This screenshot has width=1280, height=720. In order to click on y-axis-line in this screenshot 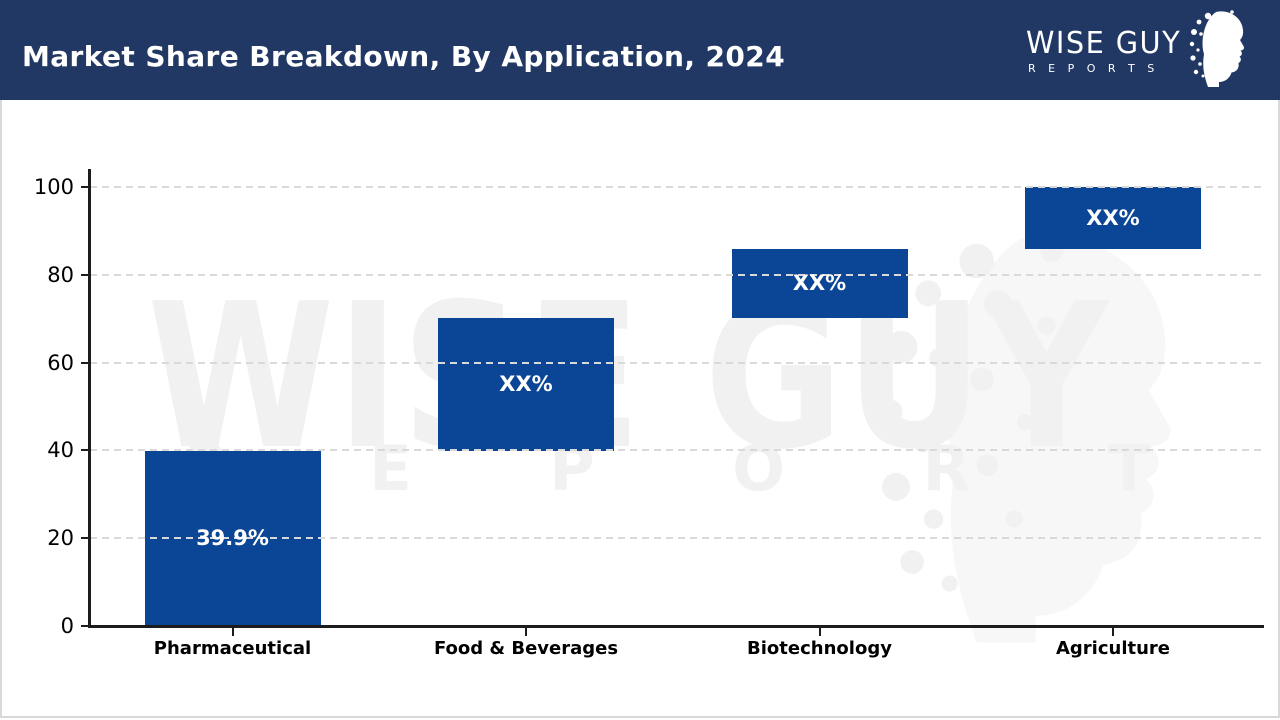, I will do `click(89, 398)`.